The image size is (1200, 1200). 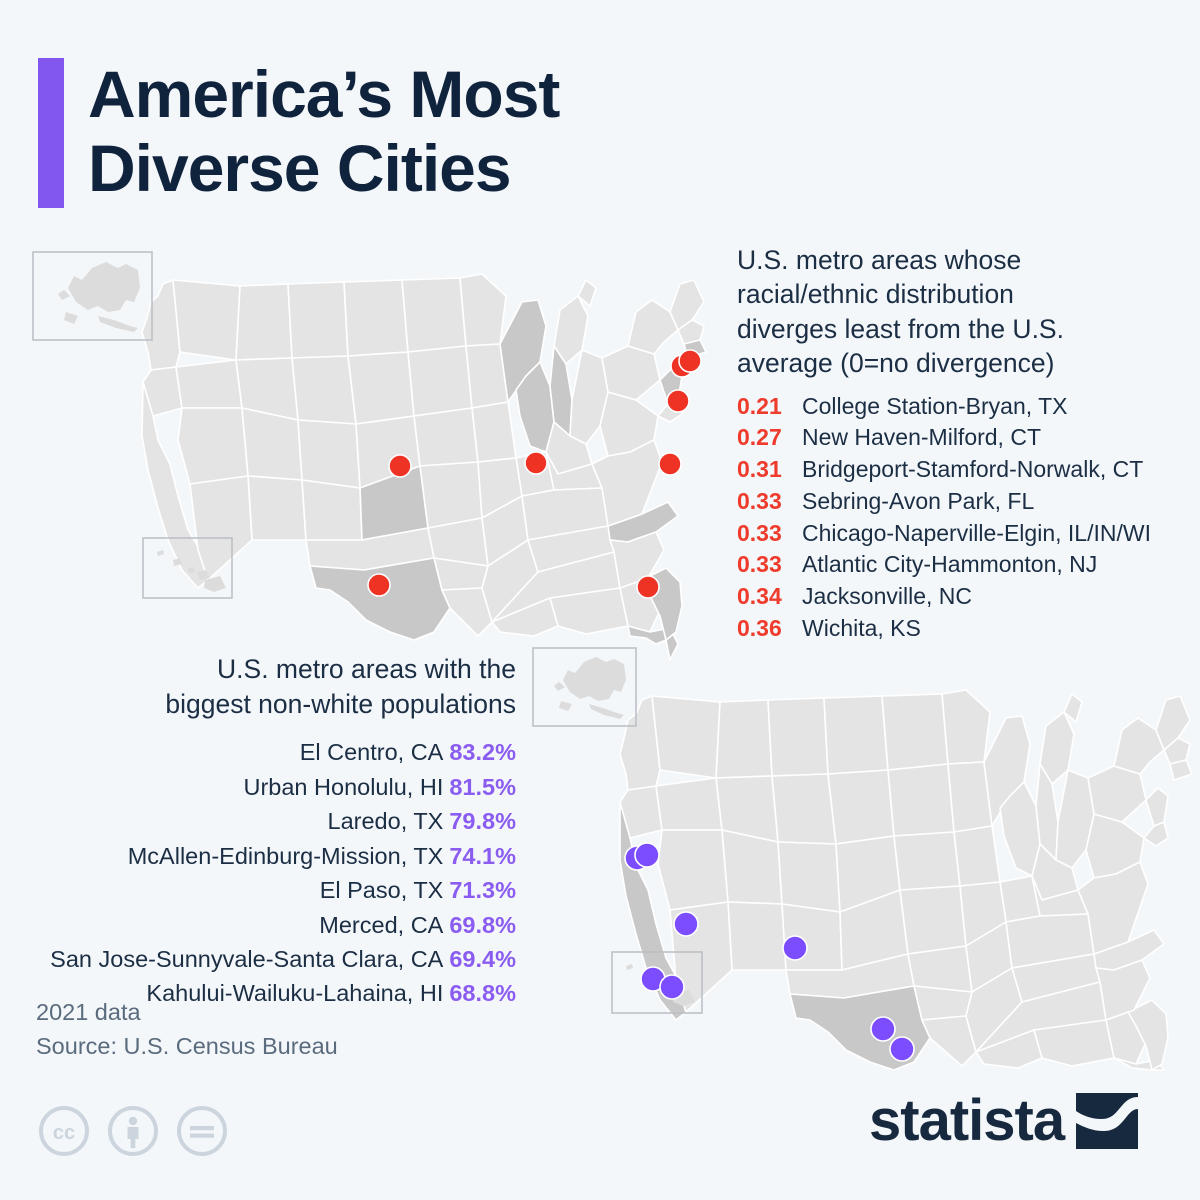 What do you see at coordinates (263, 925) in the screenshot?
I see `list-item: Merced, CA 69.8%` at bounding box center [263, 925].